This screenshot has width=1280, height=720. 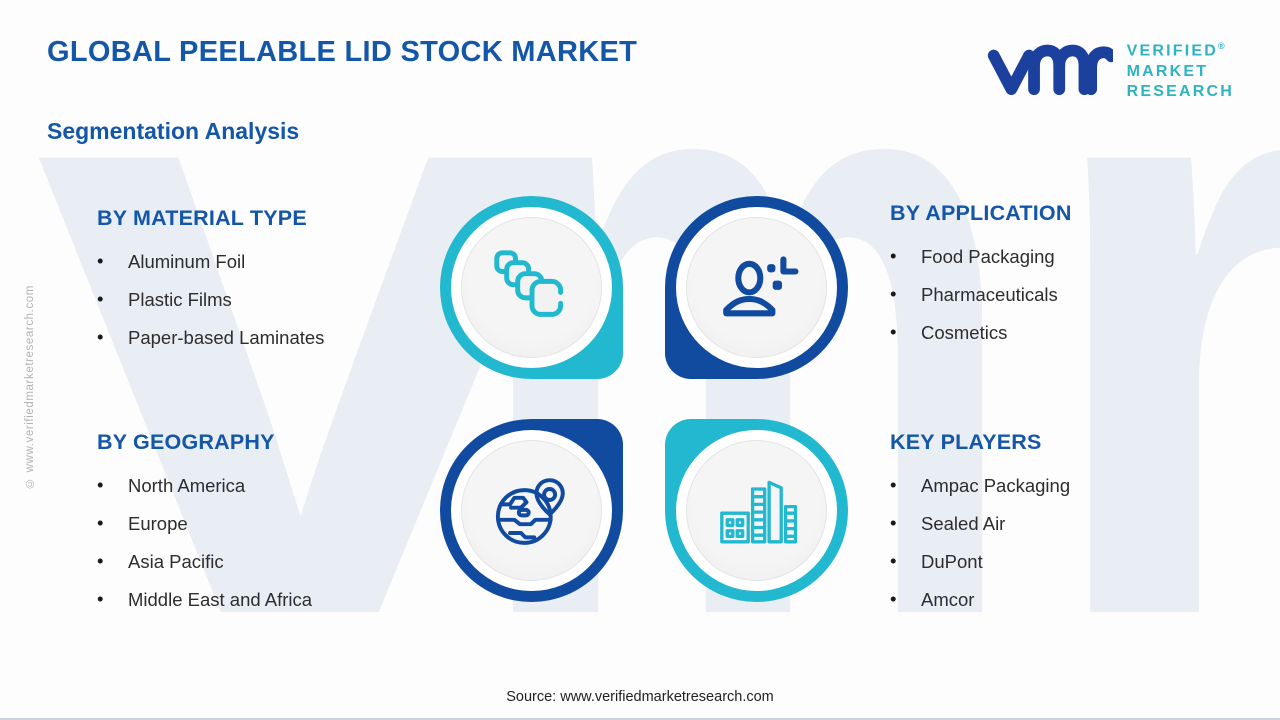 I want to click on list-item: Pharmaceuticals, so click(x=1055, y=294).